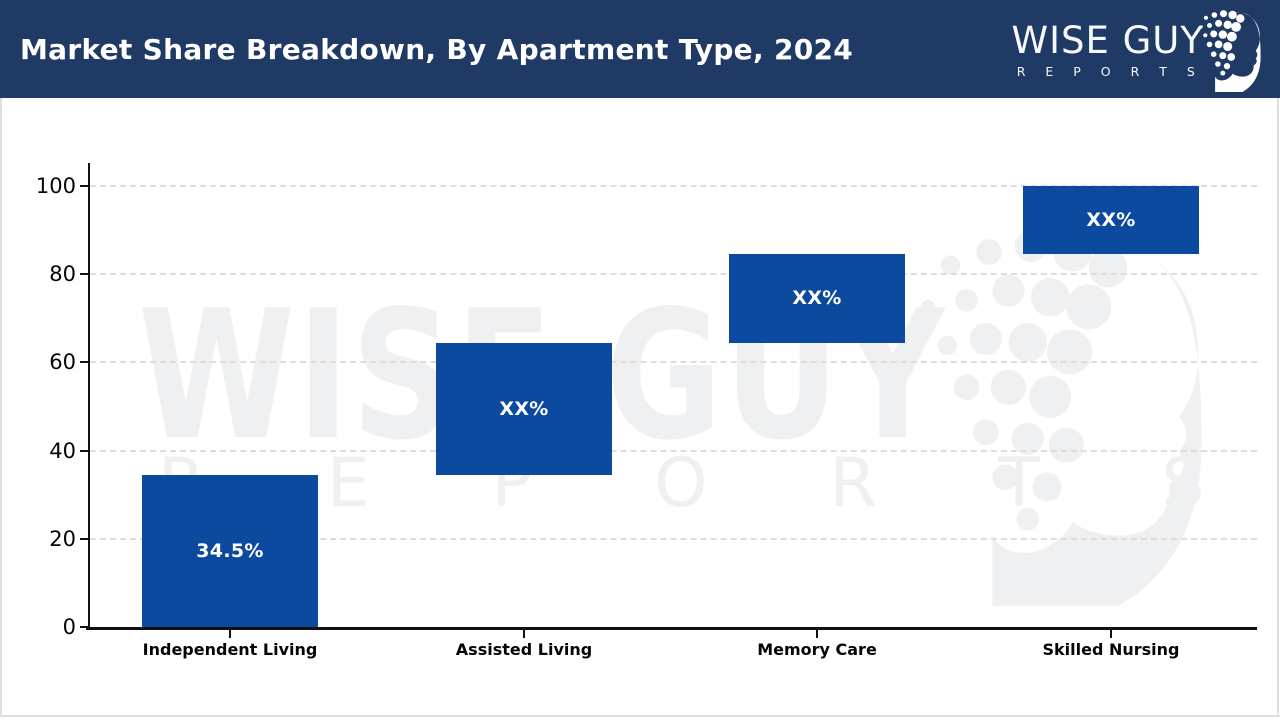  I want to click on brand-logo: WISE GUY R E P O R T S, so click(1138, 50).